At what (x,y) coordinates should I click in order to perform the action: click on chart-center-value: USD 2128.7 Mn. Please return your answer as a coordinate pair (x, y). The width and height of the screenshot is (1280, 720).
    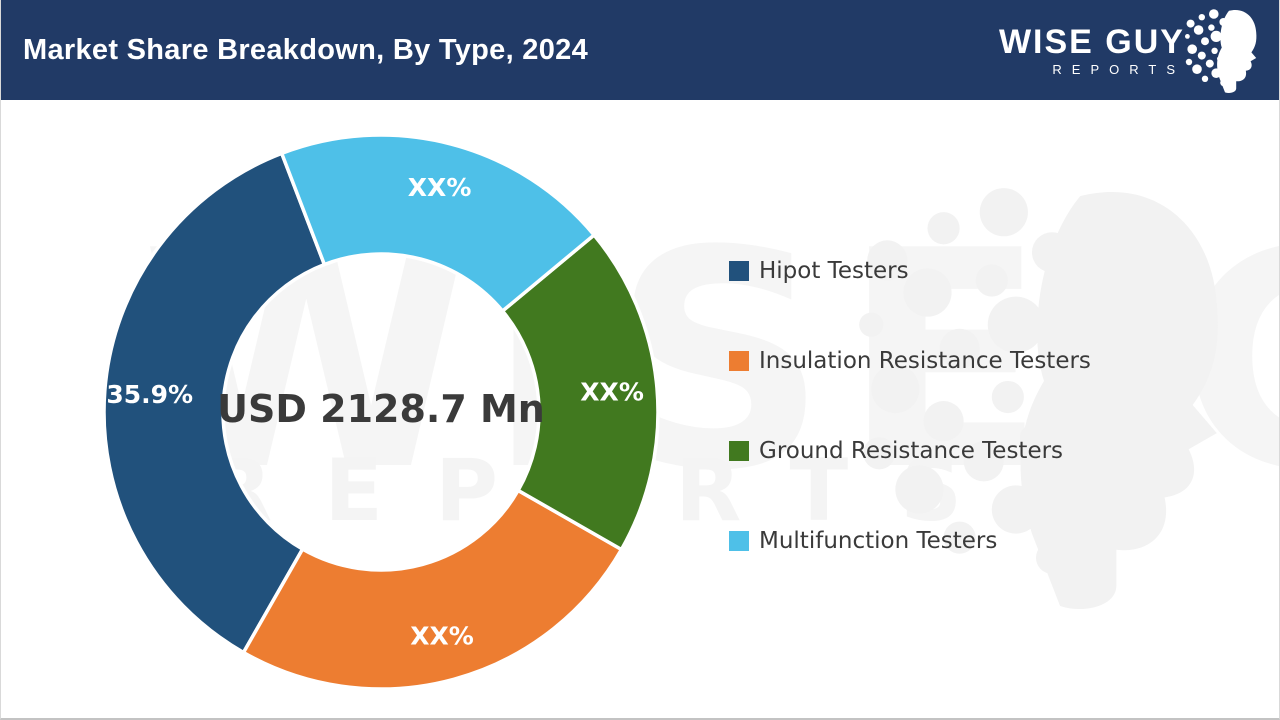
    Looking at the image, I should click on (381, 409).